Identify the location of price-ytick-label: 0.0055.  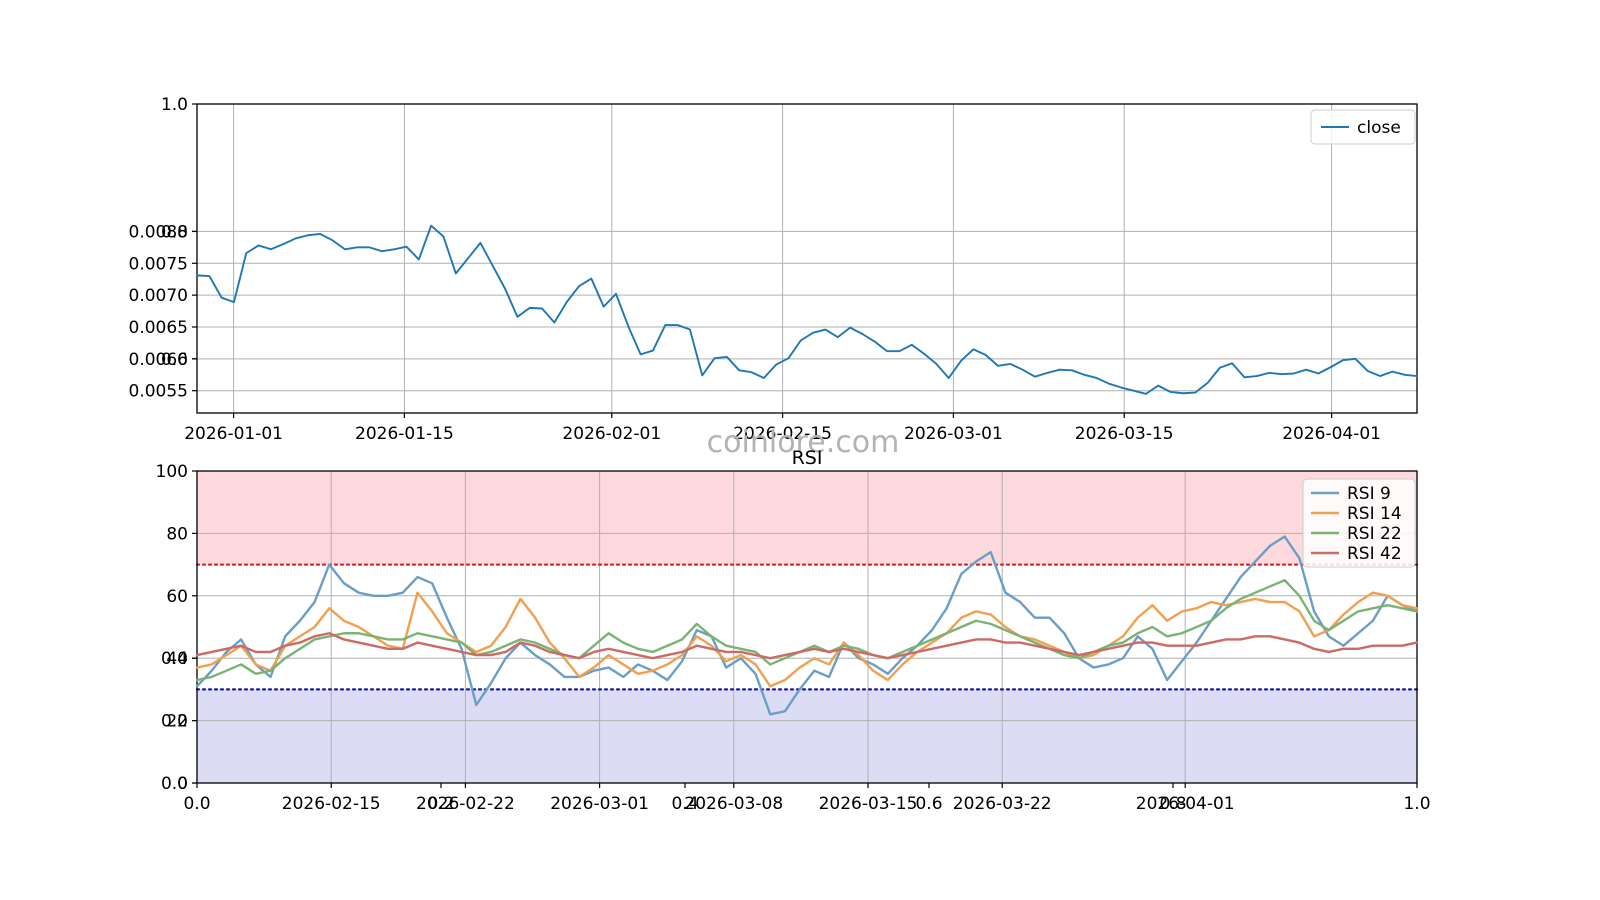
(158, 392).